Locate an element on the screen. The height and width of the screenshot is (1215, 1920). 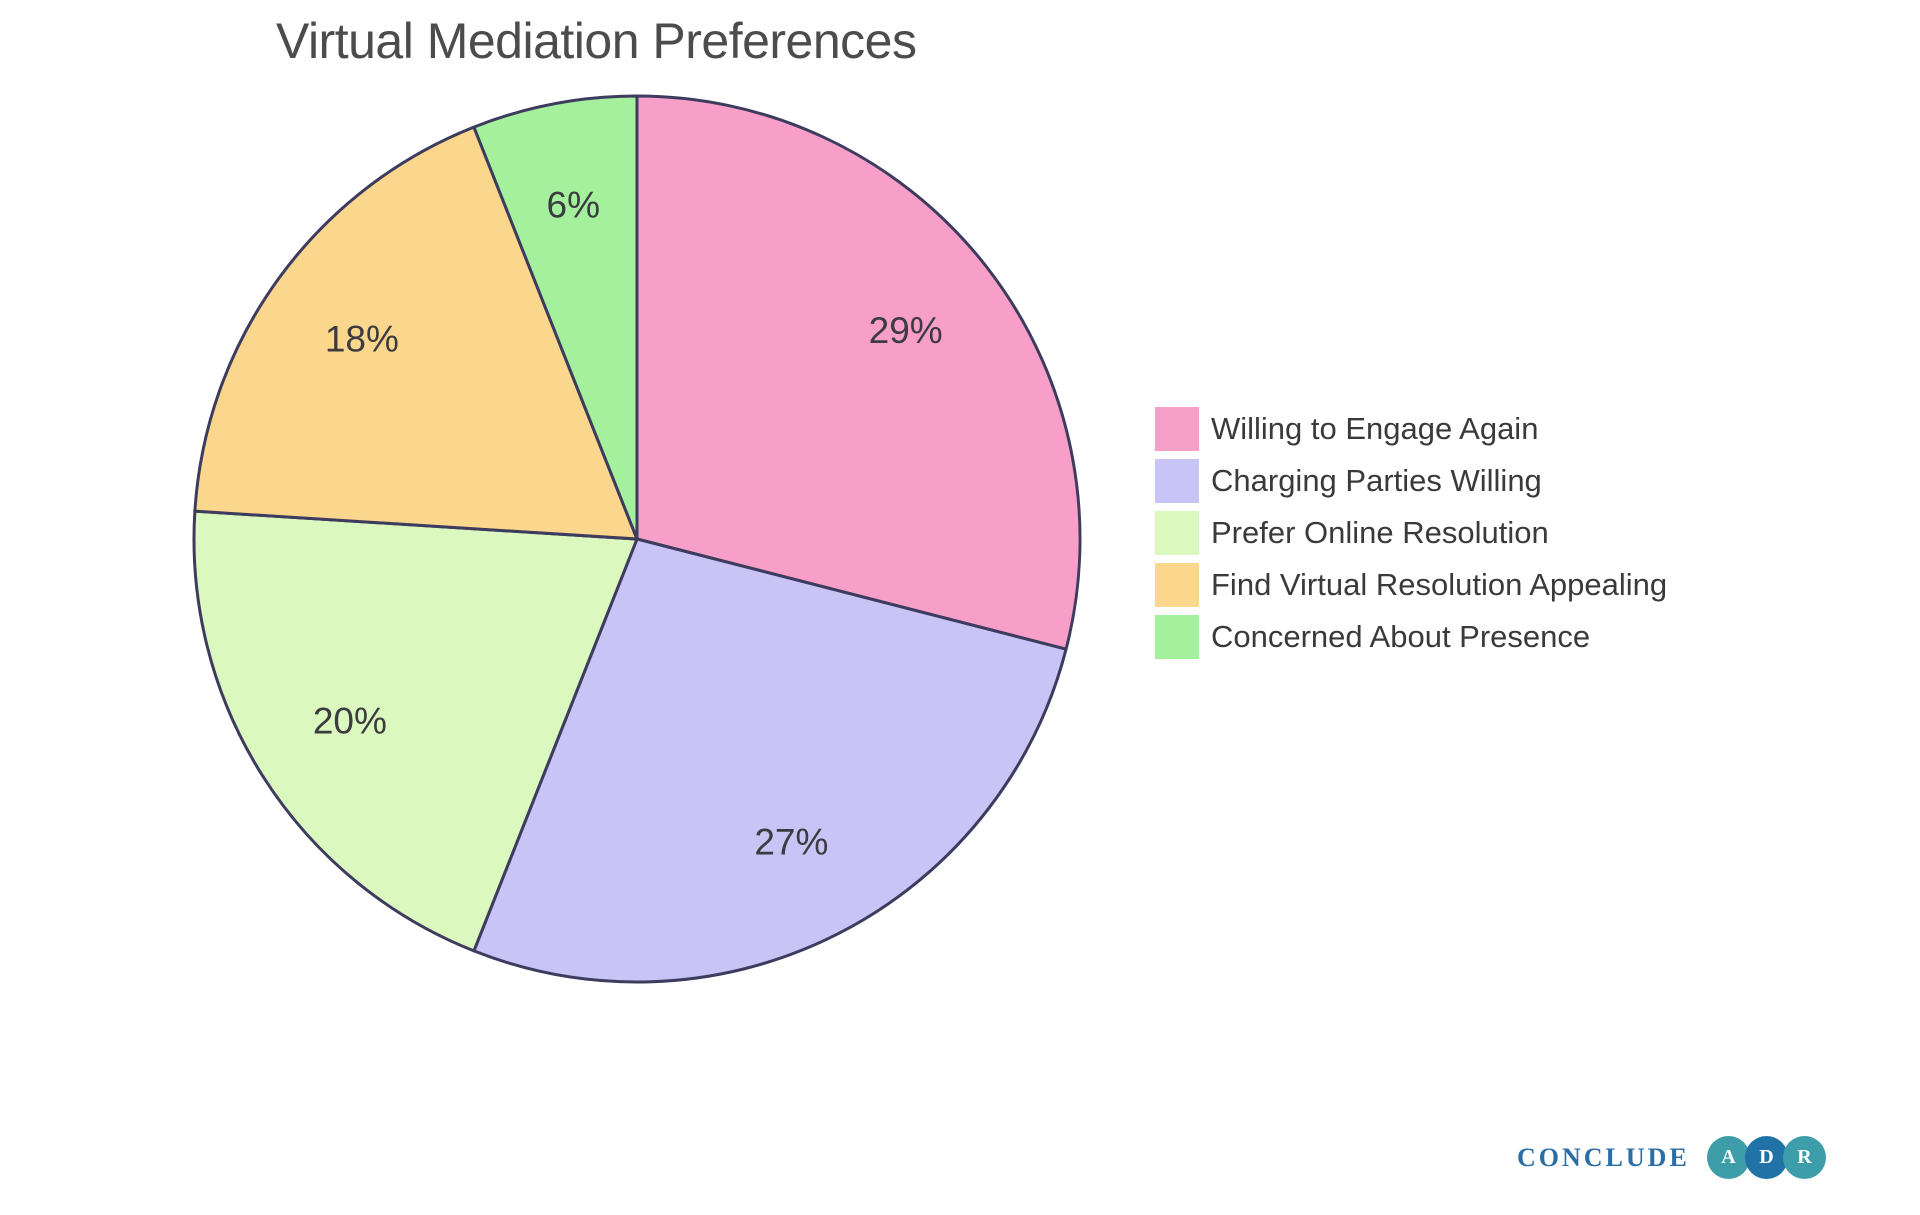
logo-badge-d: D is located at coordinates (1766, 1157).